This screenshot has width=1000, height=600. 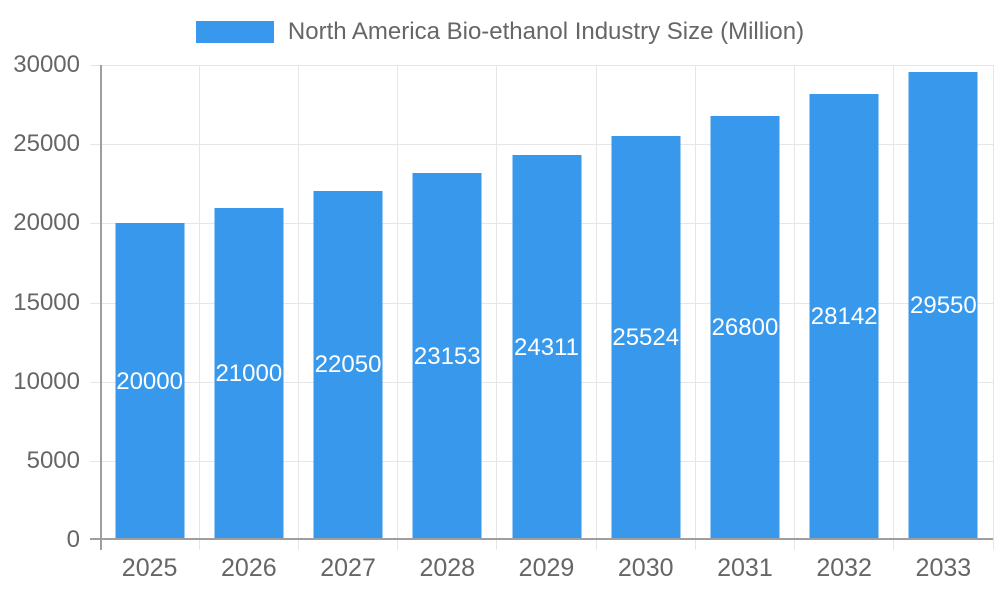 What do you see at coordinates (46, 381) in the screenshot?
I see `y-tick-label: 10000` at bounding box center [46, 381].